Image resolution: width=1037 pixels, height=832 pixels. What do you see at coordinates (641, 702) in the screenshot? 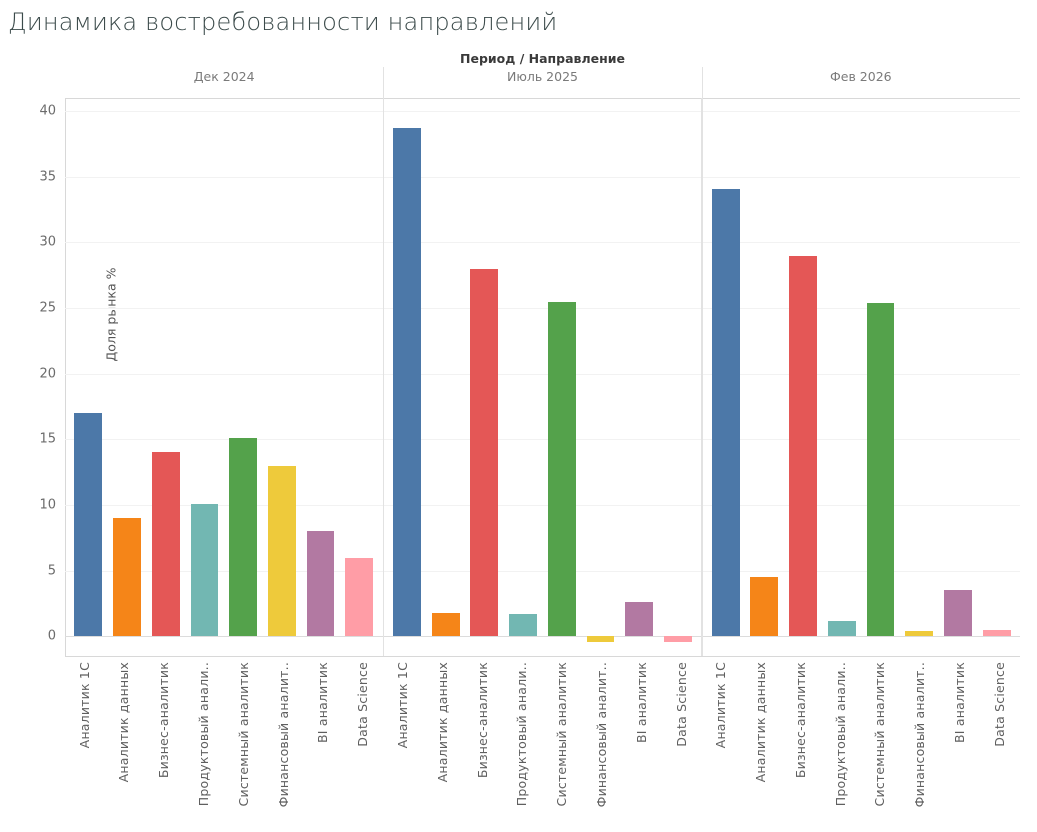
I see `x-tick-label: BI аналитик` at bounding box center [641, 702].